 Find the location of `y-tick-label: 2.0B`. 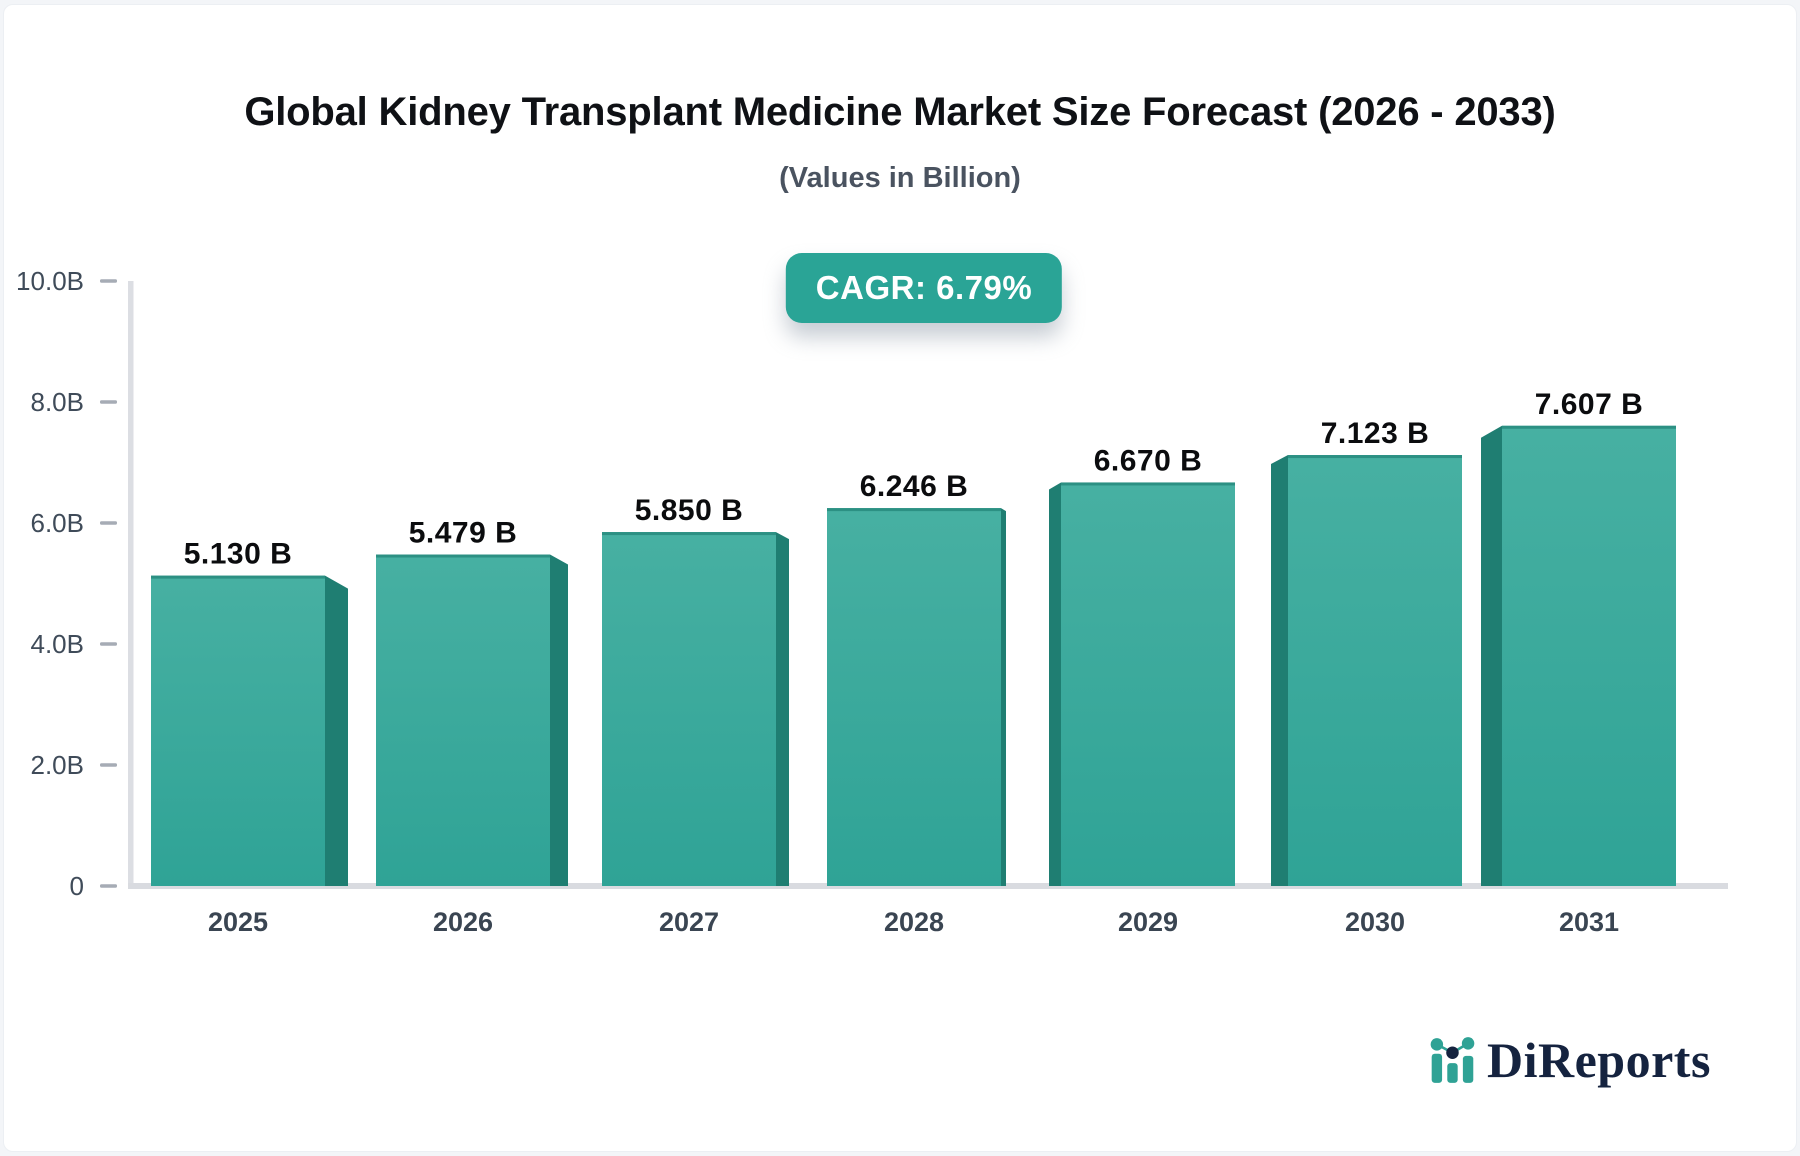

y-tick-label: 2.0B is located at coordinates (58, 765).